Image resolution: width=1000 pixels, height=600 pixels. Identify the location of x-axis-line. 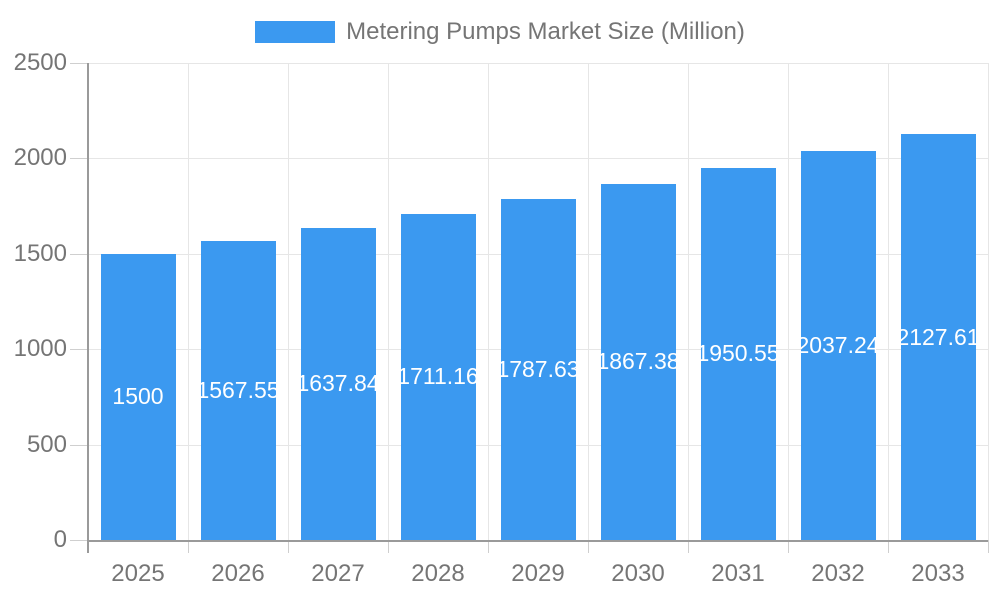
(537, 541).